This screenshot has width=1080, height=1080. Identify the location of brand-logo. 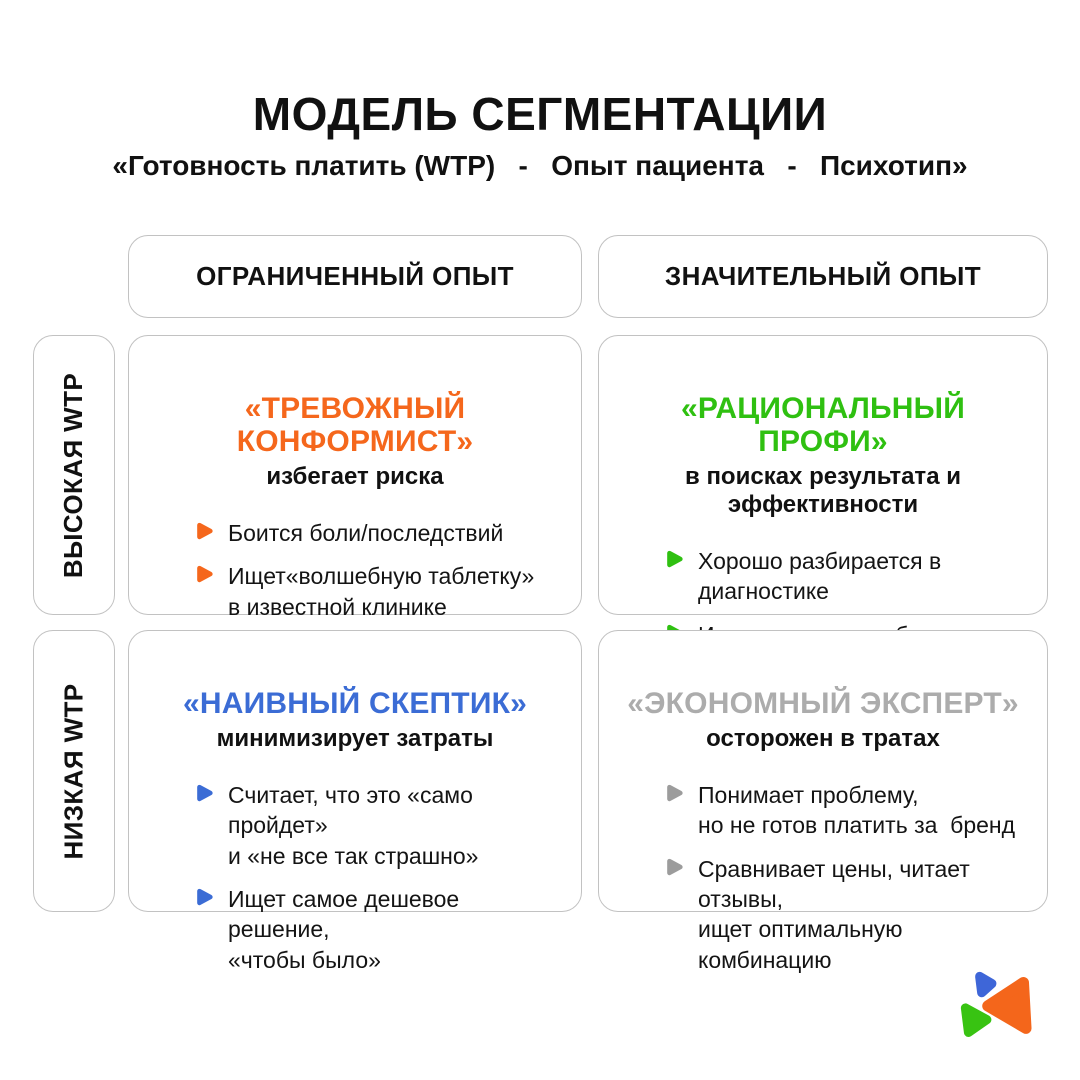
(996, 1004).